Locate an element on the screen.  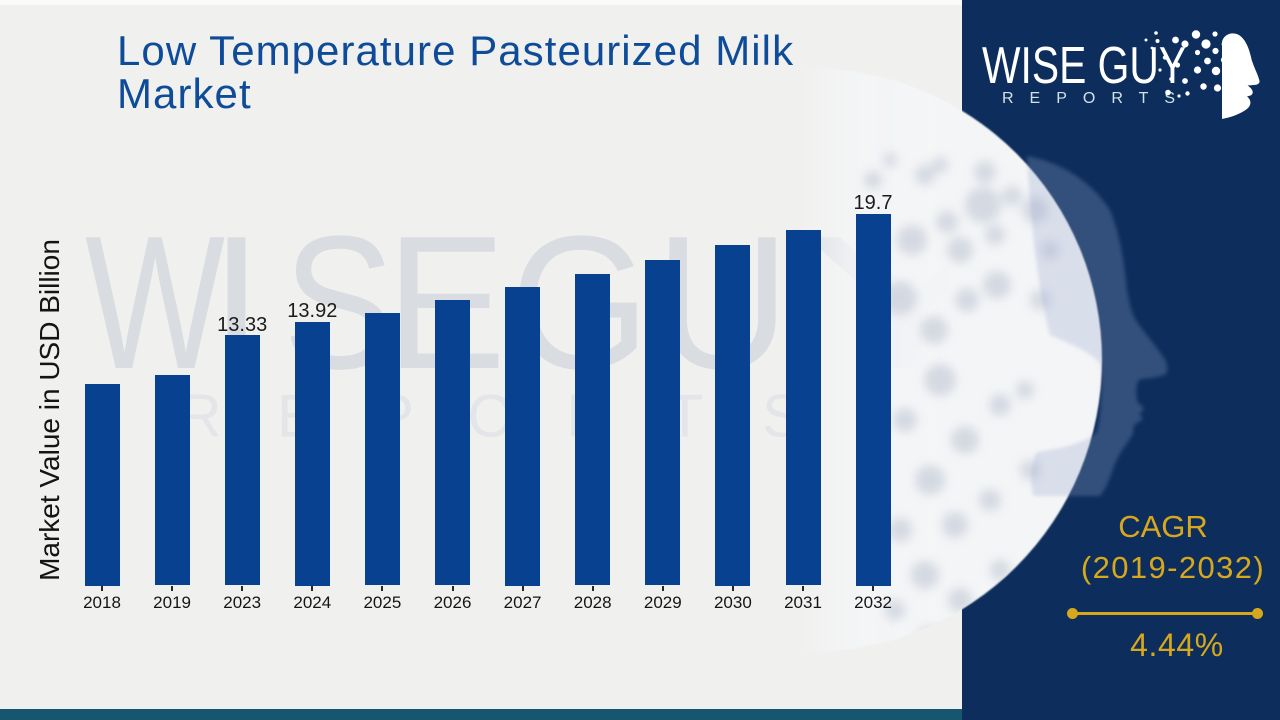
svg-text: W is located at coordinates (155, 303).